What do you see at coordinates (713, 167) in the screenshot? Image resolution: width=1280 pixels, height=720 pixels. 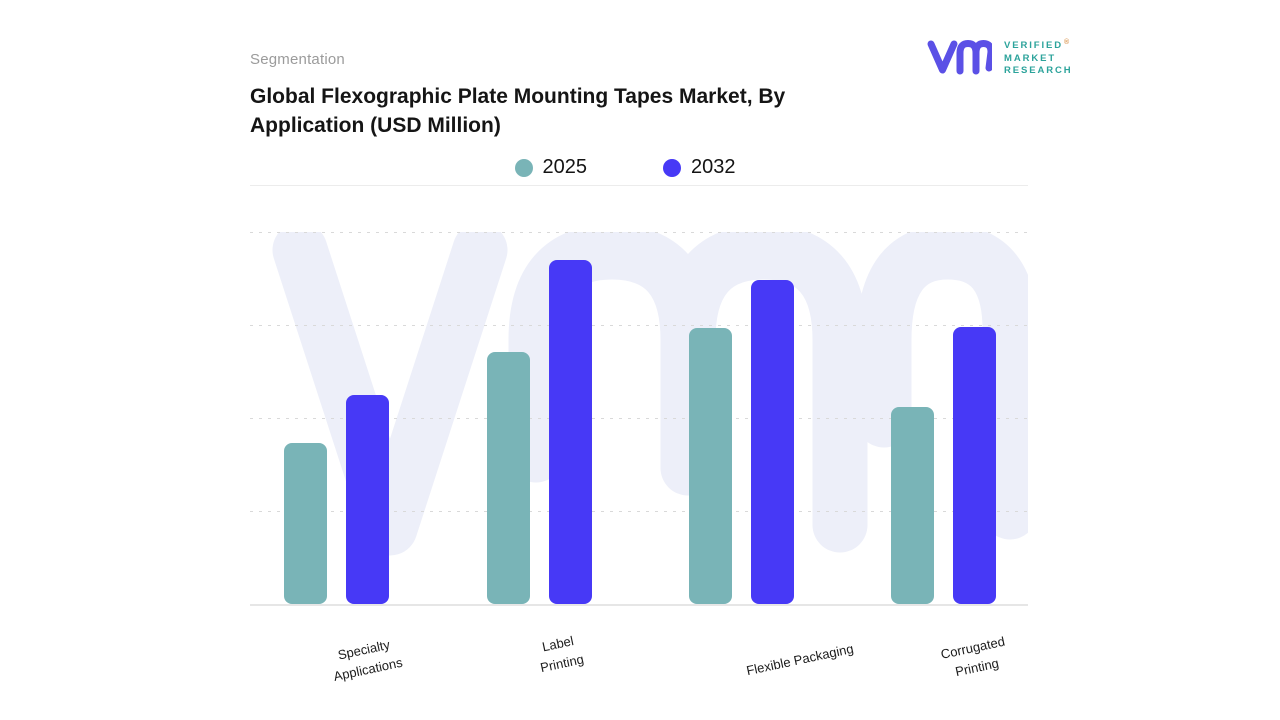 I see `legend-label-2032: 2032` at bounding box center [713, 167].